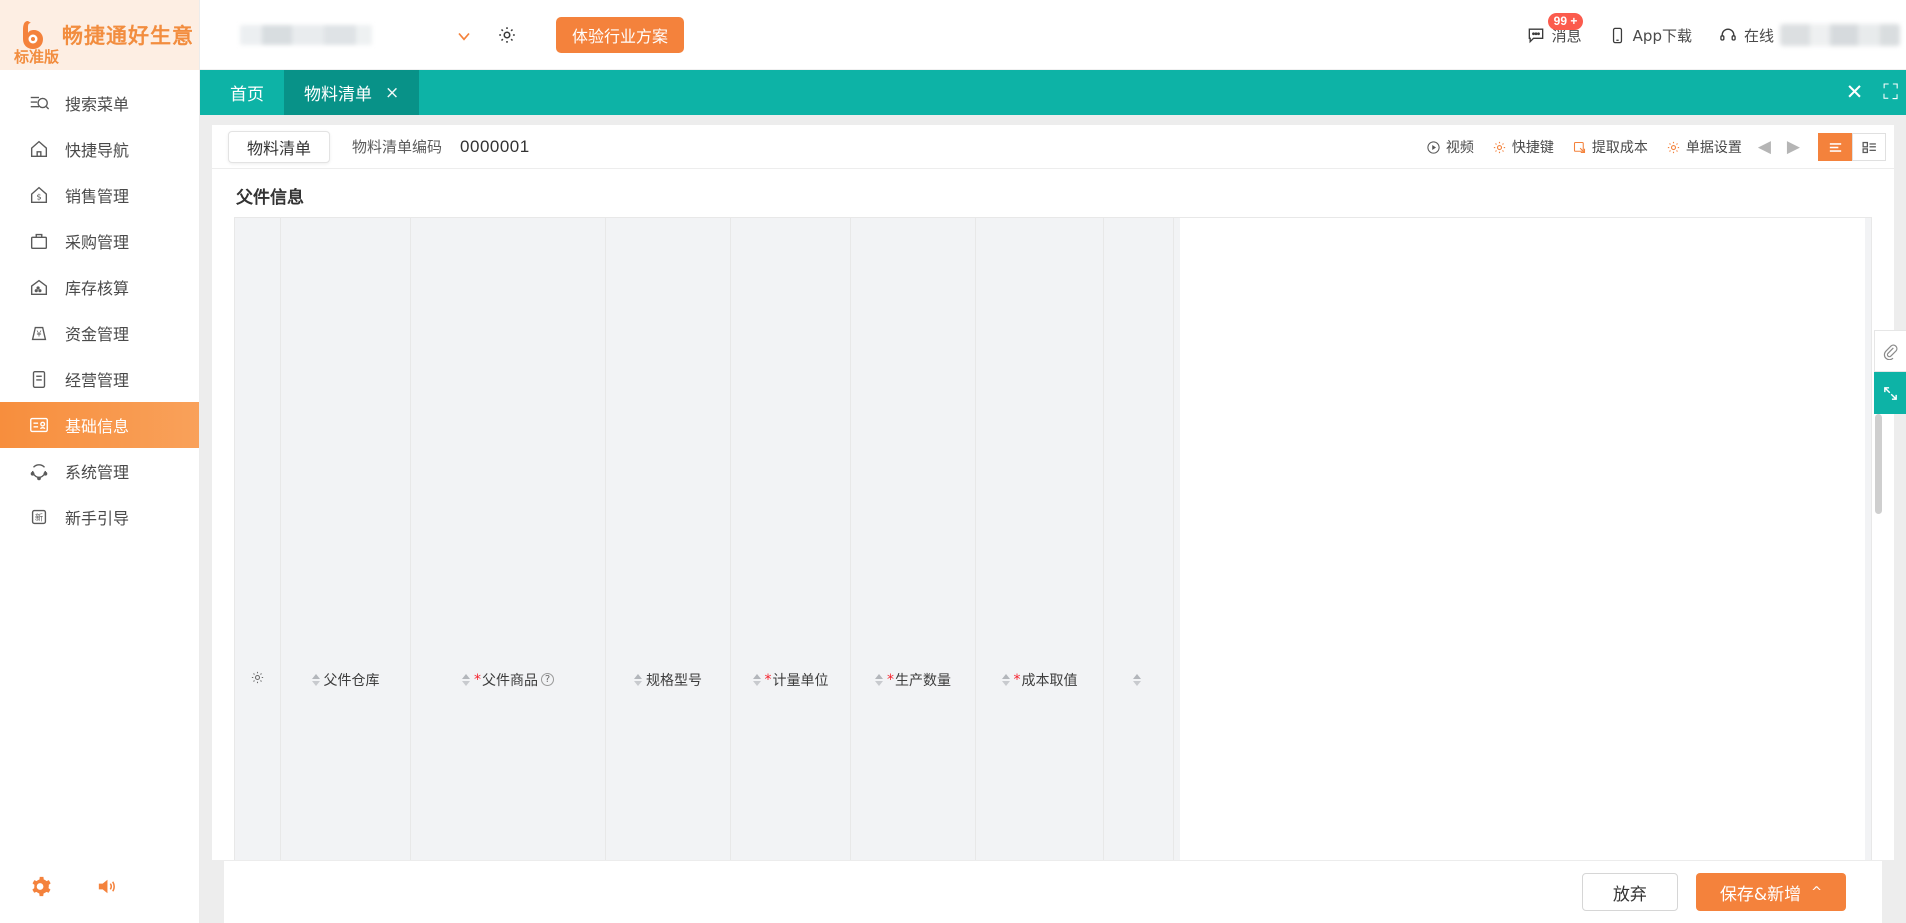 The height and width of the screenshot is (923, 1906). Describe the element at coordinates (1793, 146) in the screenshot. I see `chevron-right-icon: ▶` at that location.